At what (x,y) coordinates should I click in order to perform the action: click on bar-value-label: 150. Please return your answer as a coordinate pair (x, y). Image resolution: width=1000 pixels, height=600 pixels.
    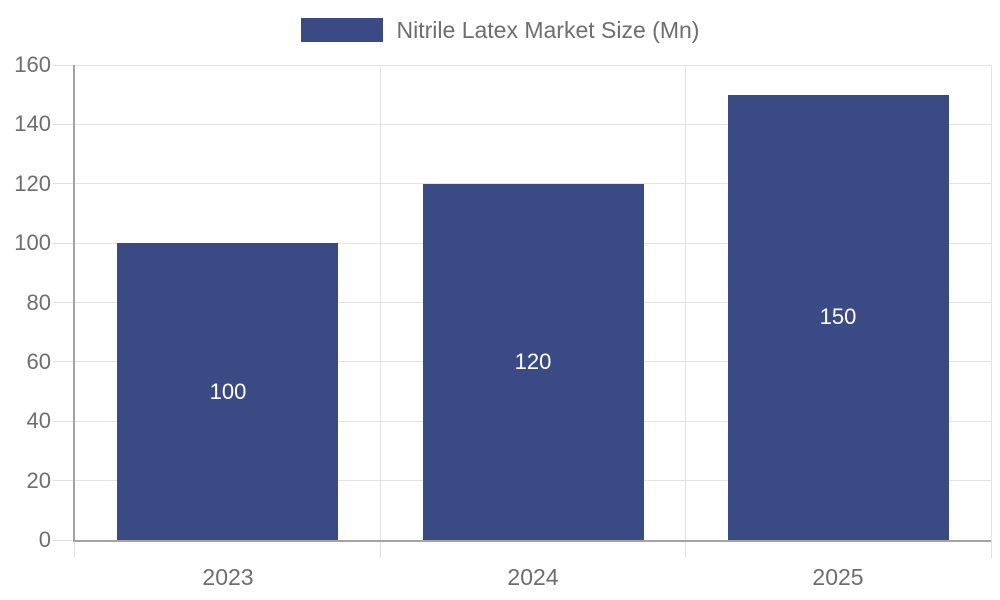
    Looking at the image, I should click on (838, 316).